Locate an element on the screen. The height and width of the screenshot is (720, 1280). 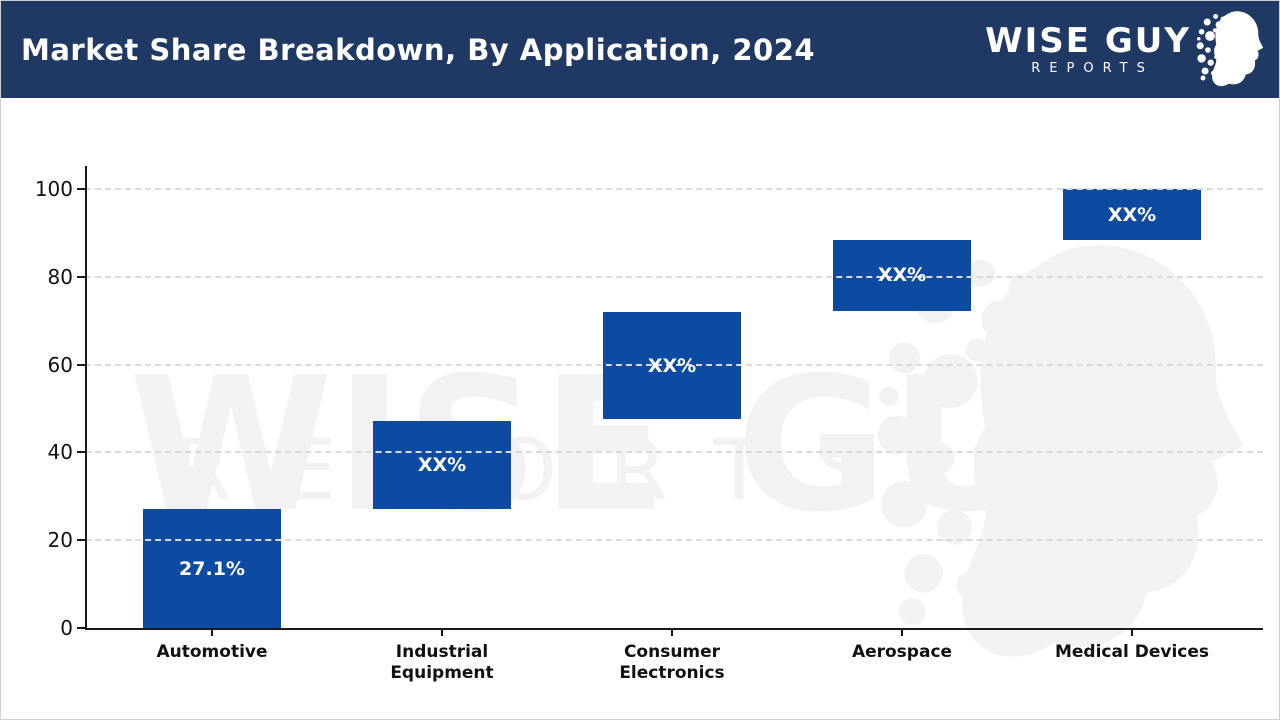
x-axis-label-line: Consumer is located at coordinates (672, 652).